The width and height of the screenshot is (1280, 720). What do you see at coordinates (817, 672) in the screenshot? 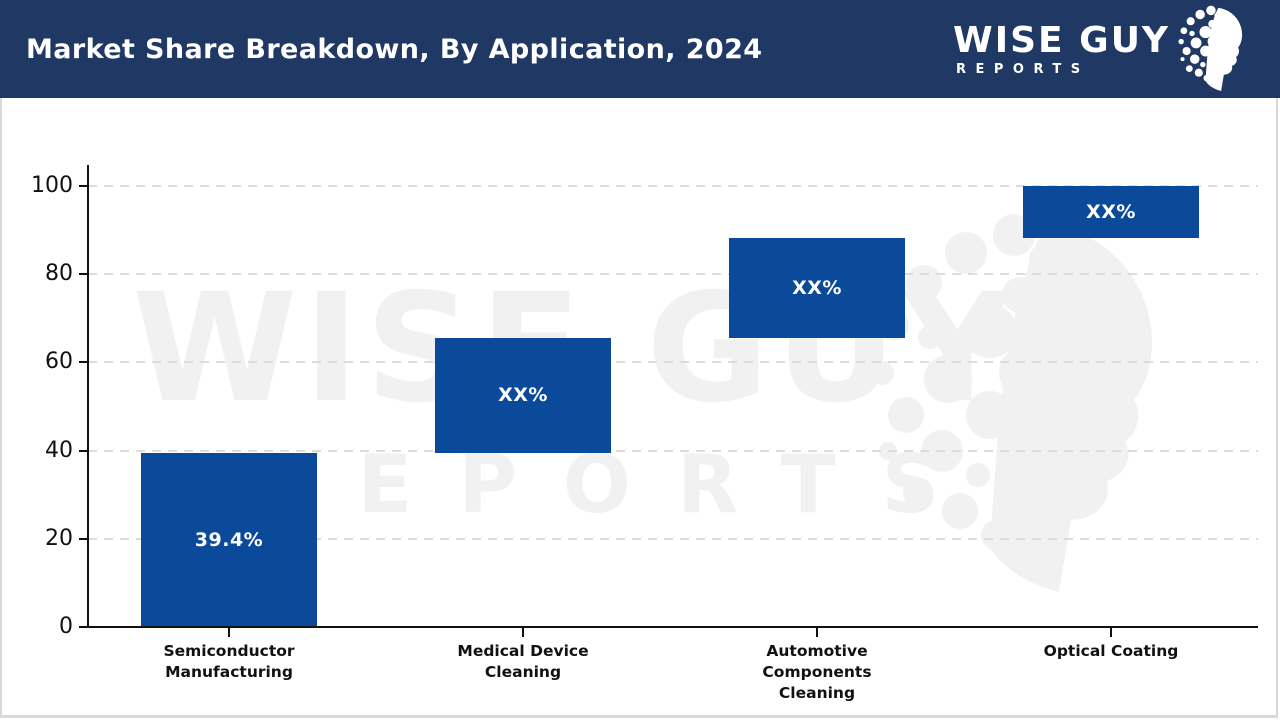
I see `x-axis-category-label: Automotive Components Cleaning` at bounding box center [817, 672].